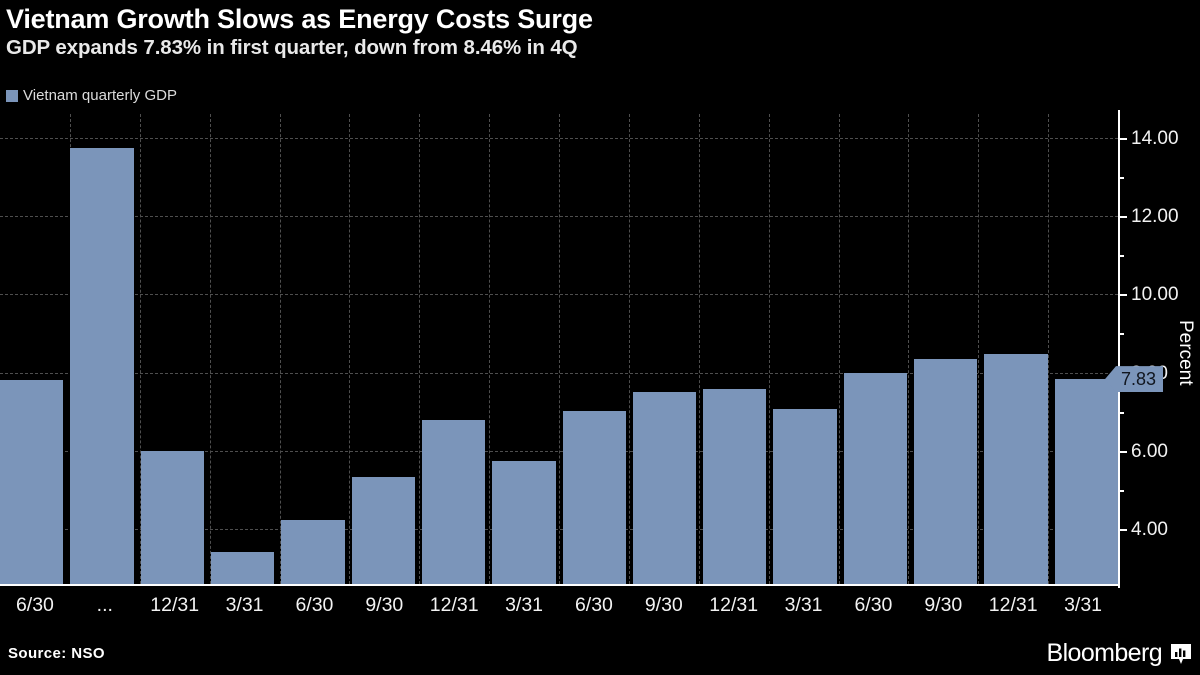 The height and width of the screenshot is (675, 1200). What do you see at coordinates (12, 95) in the screenshot?
I see `legend-swatch-icon` at bounding box center [12, 95].